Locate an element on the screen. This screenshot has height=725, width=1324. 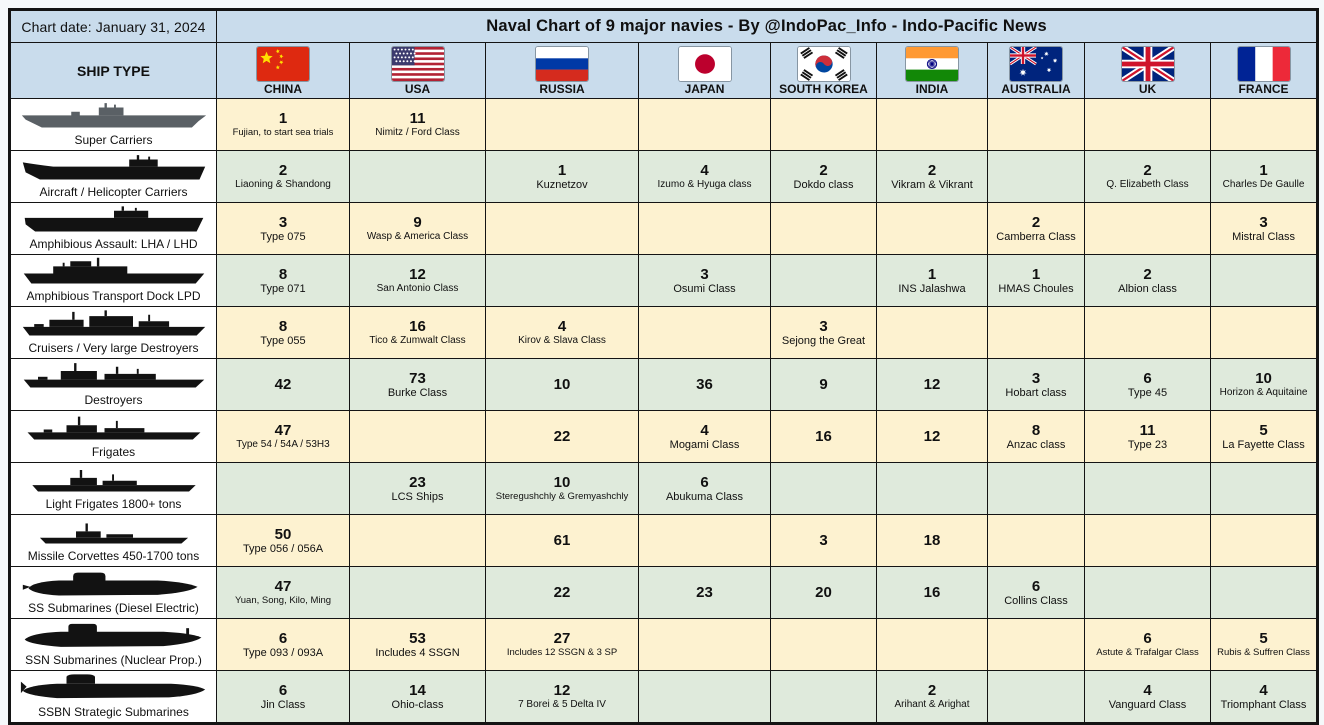
ship-class-note: Jin Class is located at coordinates (283, 705).